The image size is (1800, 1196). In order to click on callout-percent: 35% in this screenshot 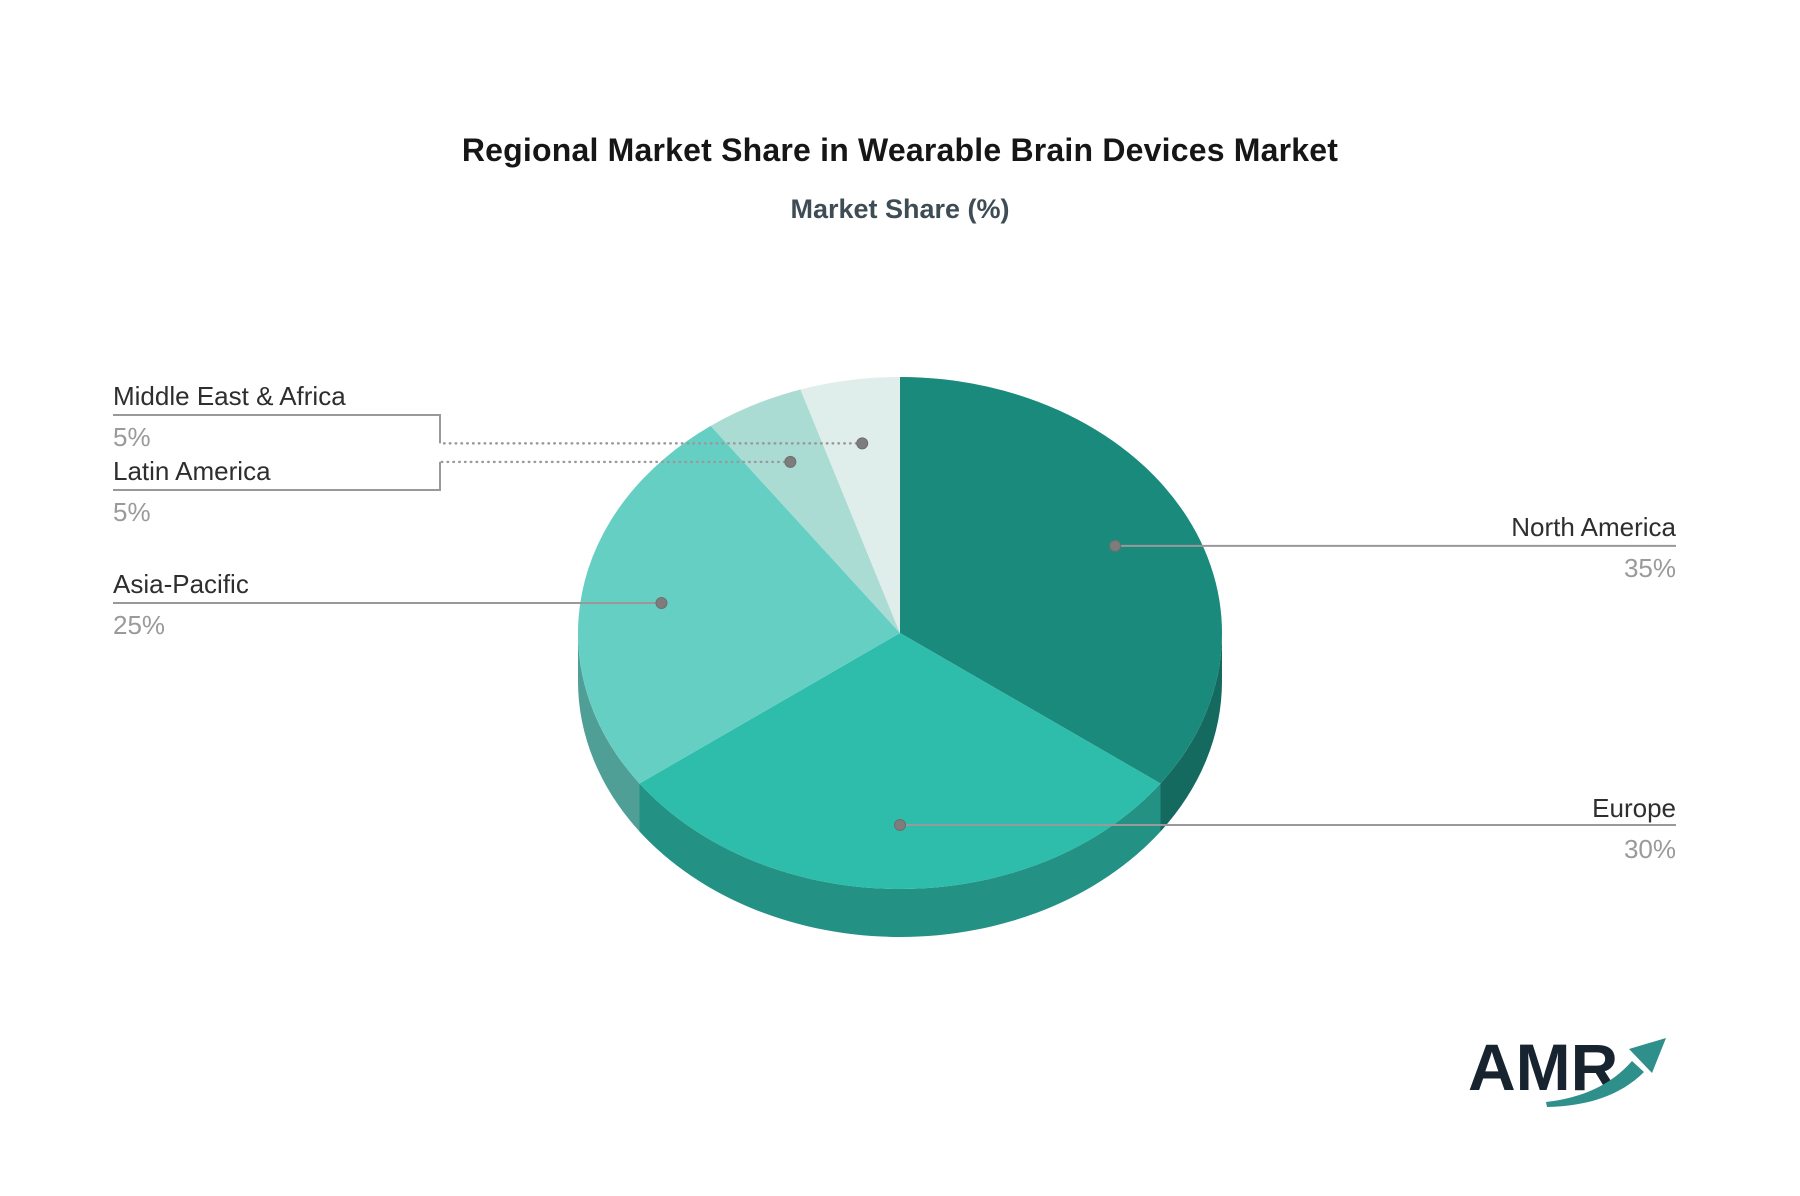, I will do `click(1649, 568)`.